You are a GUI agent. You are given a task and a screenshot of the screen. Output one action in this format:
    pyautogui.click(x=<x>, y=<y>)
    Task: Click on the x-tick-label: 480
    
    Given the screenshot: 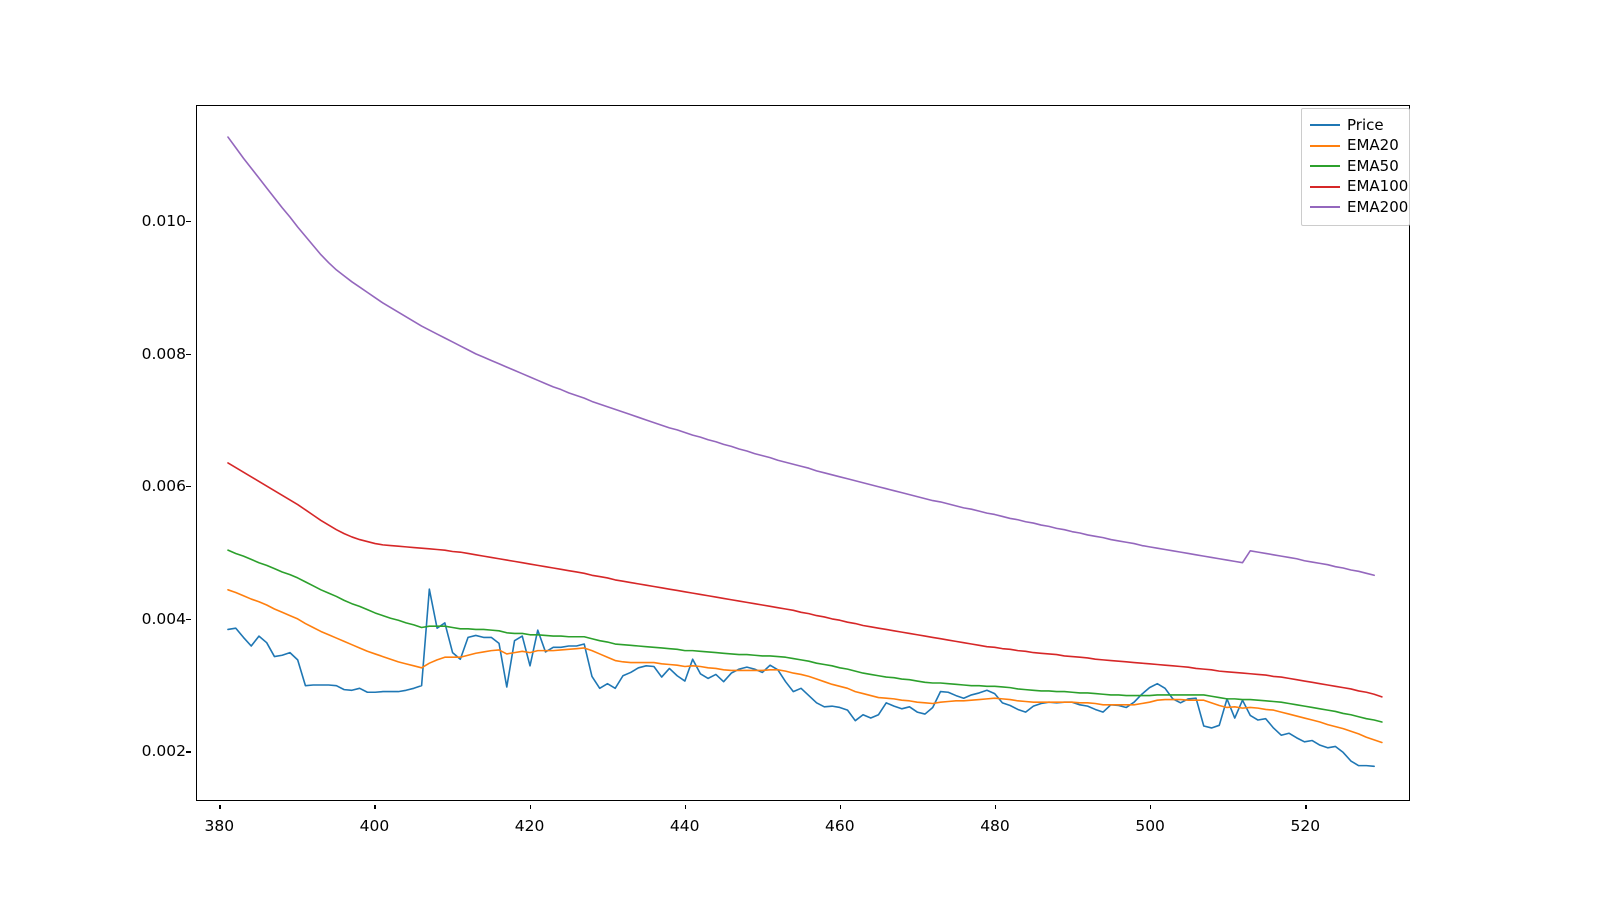 What is the action you would take?
    pyautogui.click(x=995, y=826)
    